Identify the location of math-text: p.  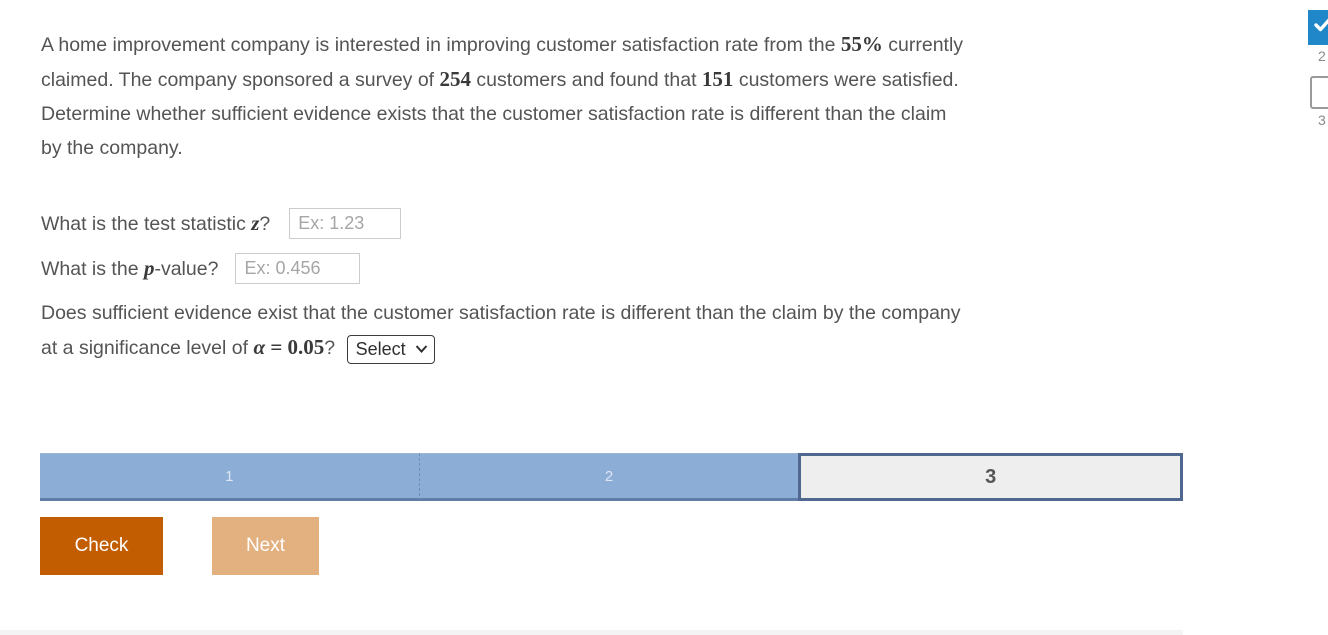
(149, 268).